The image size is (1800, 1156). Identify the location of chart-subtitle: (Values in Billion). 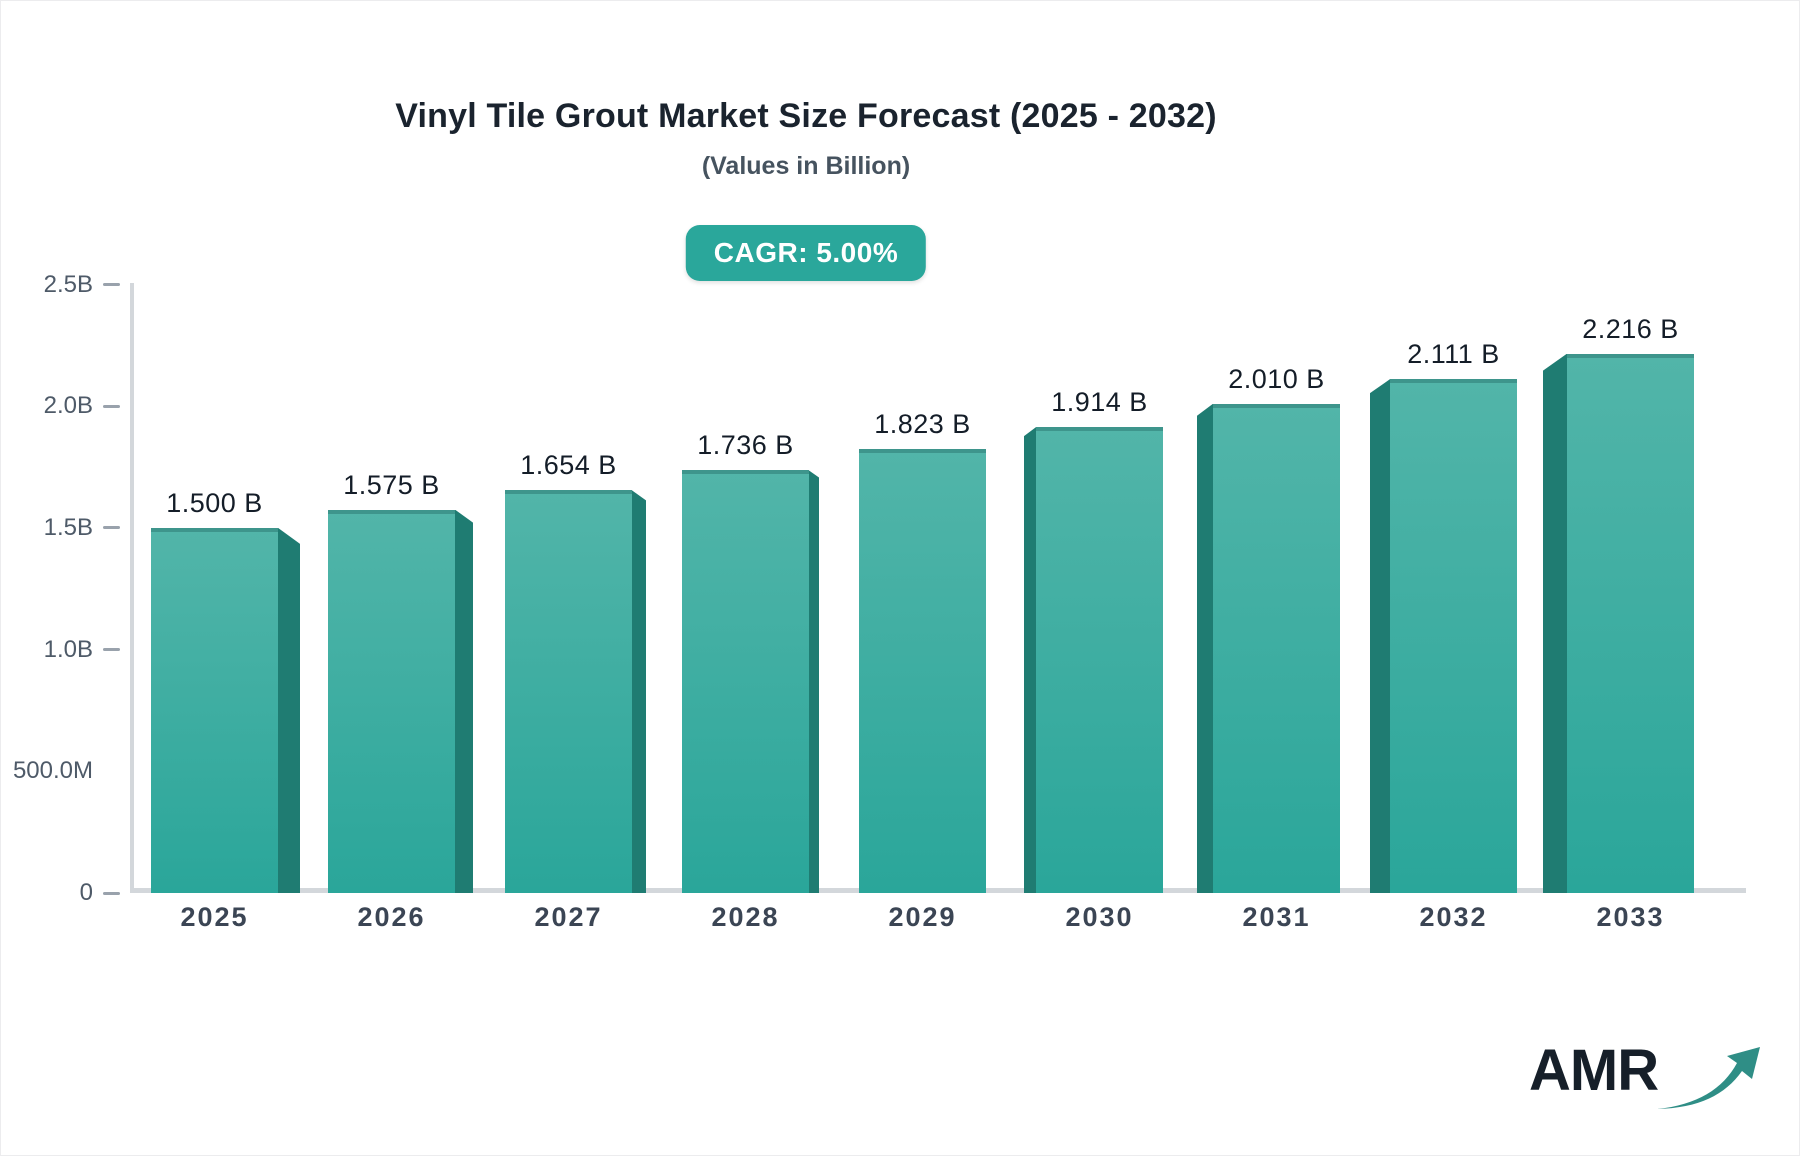
(806, 166).